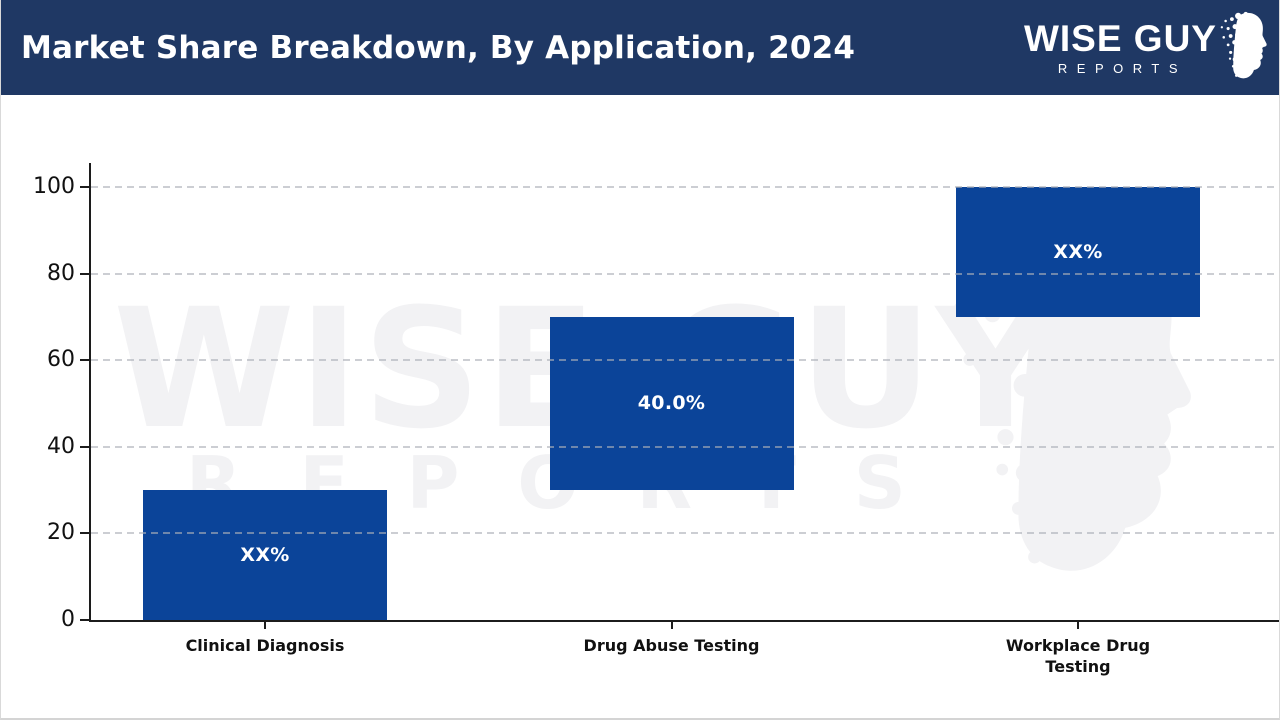  I want to click on bar-drug-abuse-testing: 40.0%, so click(671, 403).